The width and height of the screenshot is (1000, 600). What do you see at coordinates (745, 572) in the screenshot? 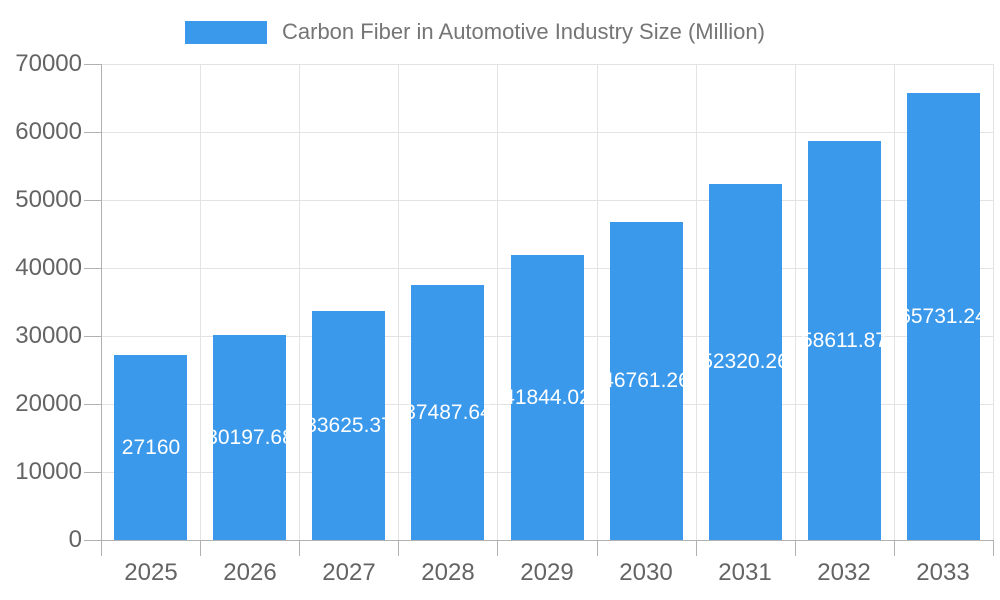
I see `x-axis-label: 2031` at bounding box center [745, 572].